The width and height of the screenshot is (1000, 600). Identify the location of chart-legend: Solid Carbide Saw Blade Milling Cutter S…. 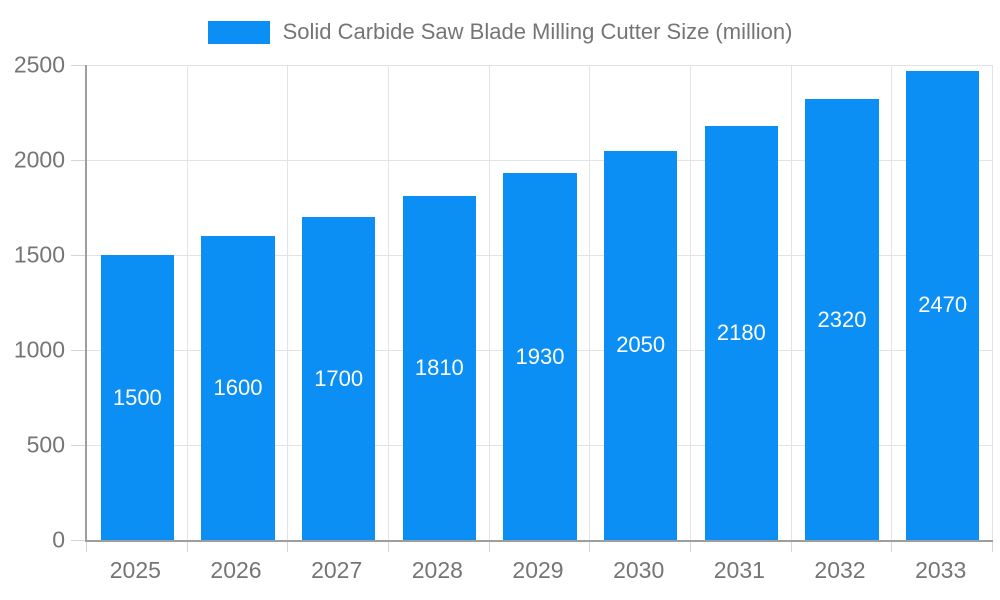
(500, 32).